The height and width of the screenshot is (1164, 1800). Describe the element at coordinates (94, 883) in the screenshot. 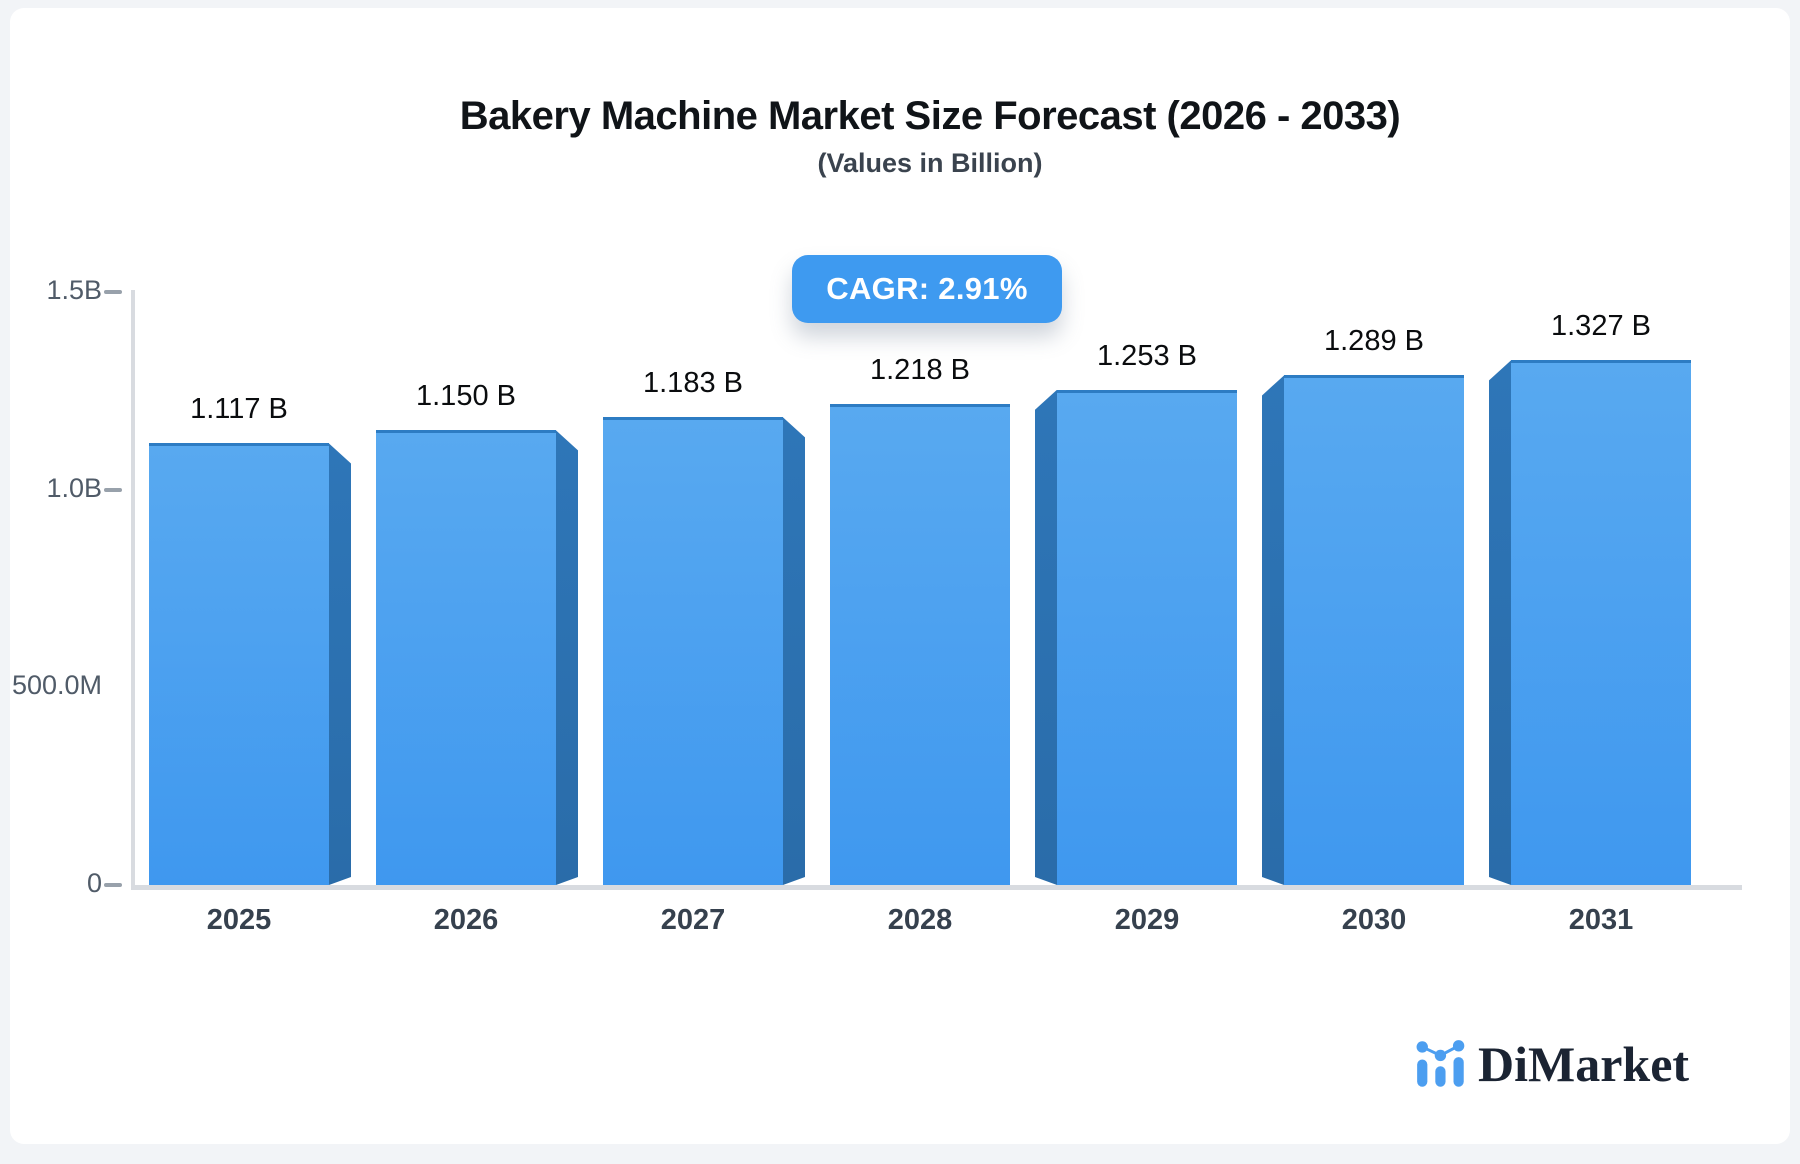

I see `y-axis-tick-label: 0` at that location.